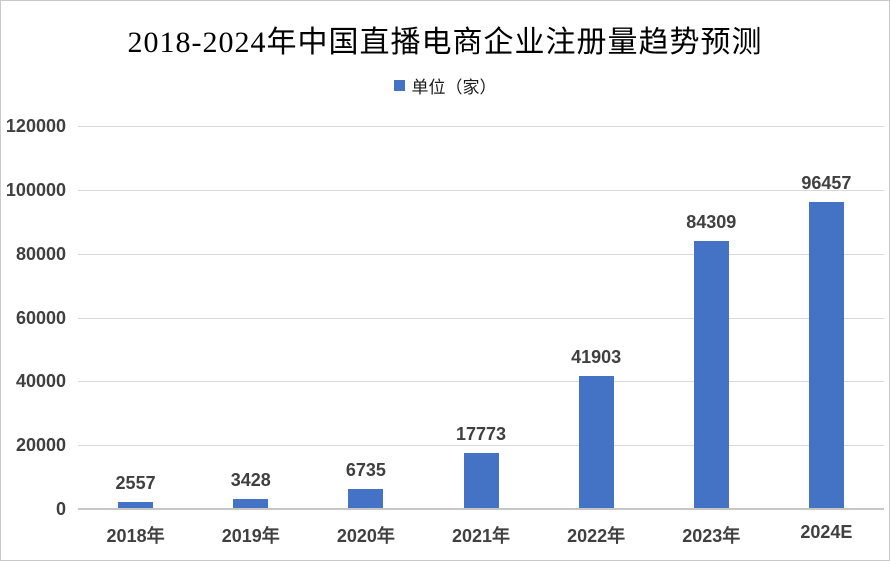  Describe the element at coordinates (135, 536) in the screenshot. I see `x-tick-label-2018年: 2018年` at that location.